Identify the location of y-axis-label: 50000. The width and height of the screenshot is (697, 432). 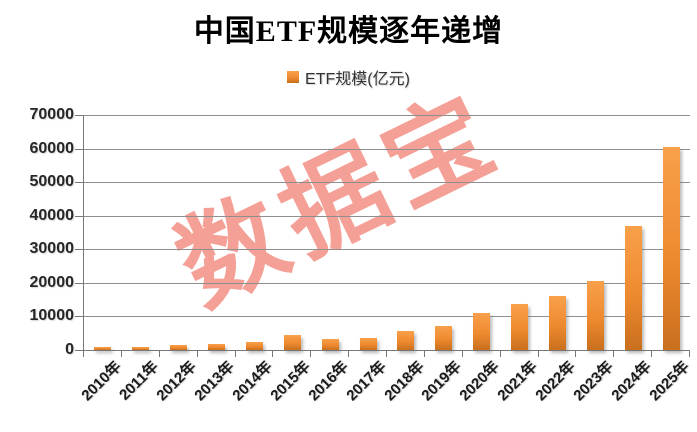
(52, 182).